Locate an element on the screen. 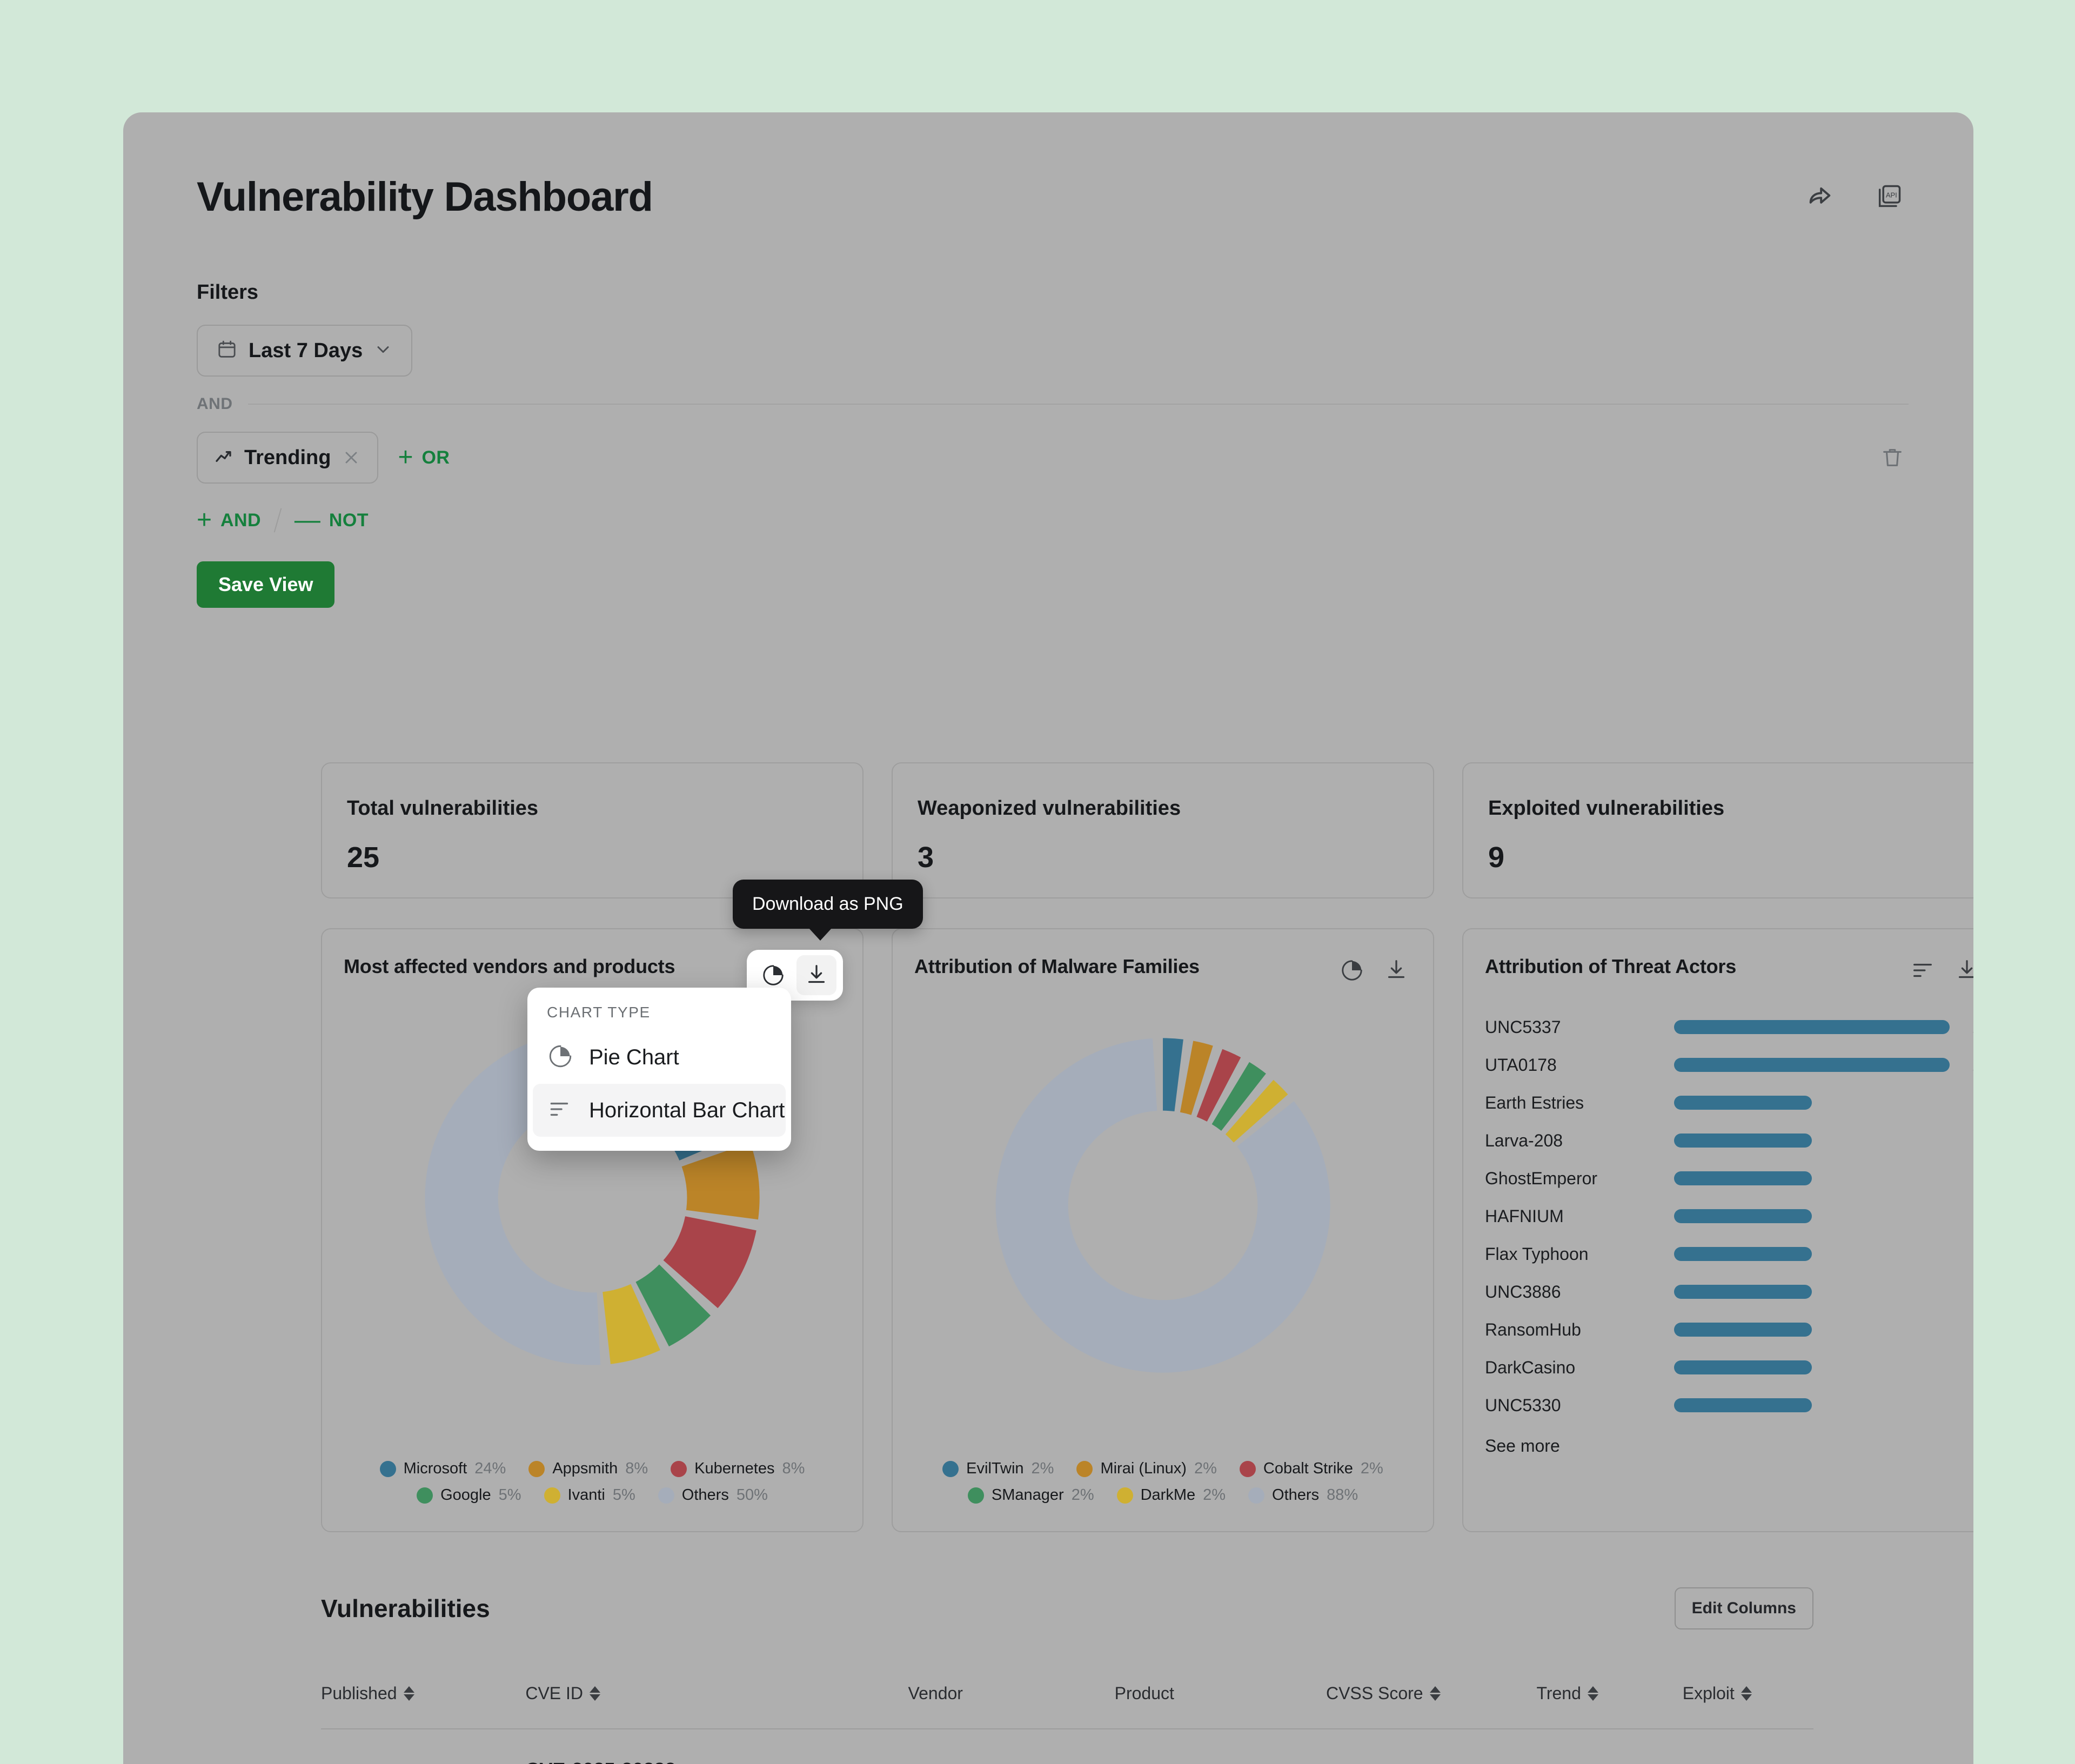  threat-actor-count: 1 is located at coordinates (1962, 1406).